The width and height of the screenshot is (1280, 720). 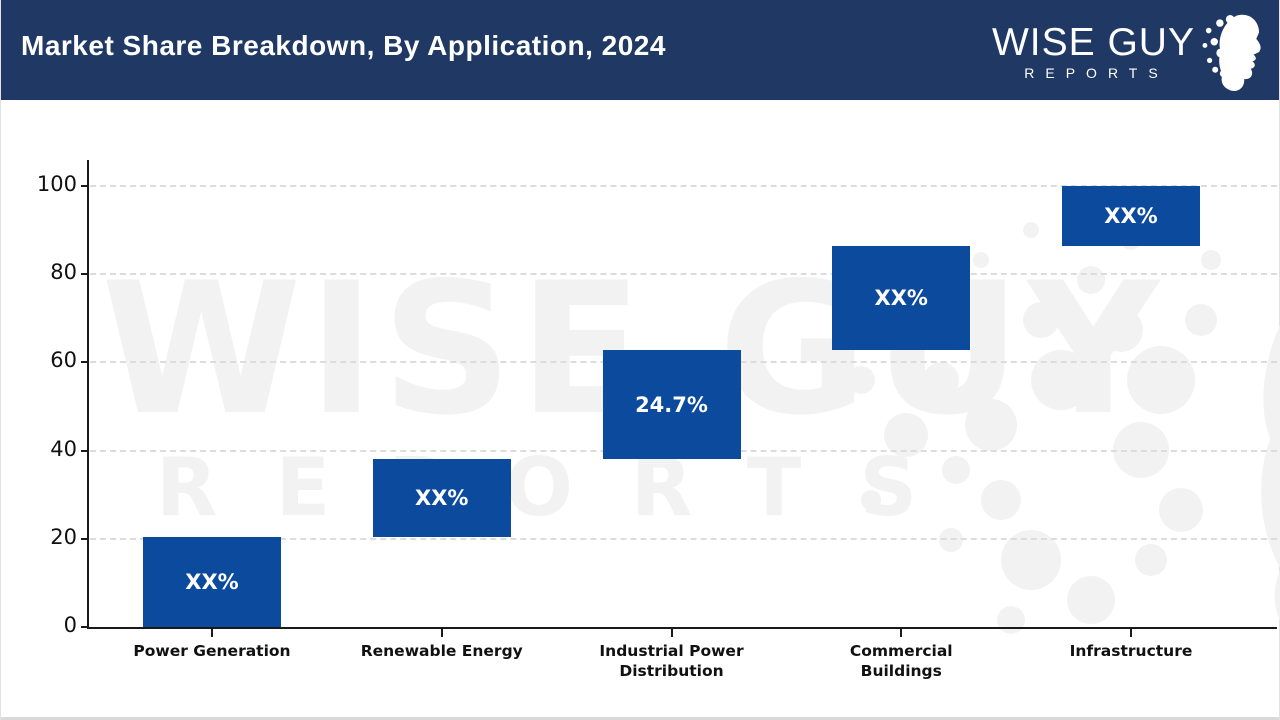 I want to click on bar-industrial-power-distribution: 24.7%, so click(x=671, y=404).